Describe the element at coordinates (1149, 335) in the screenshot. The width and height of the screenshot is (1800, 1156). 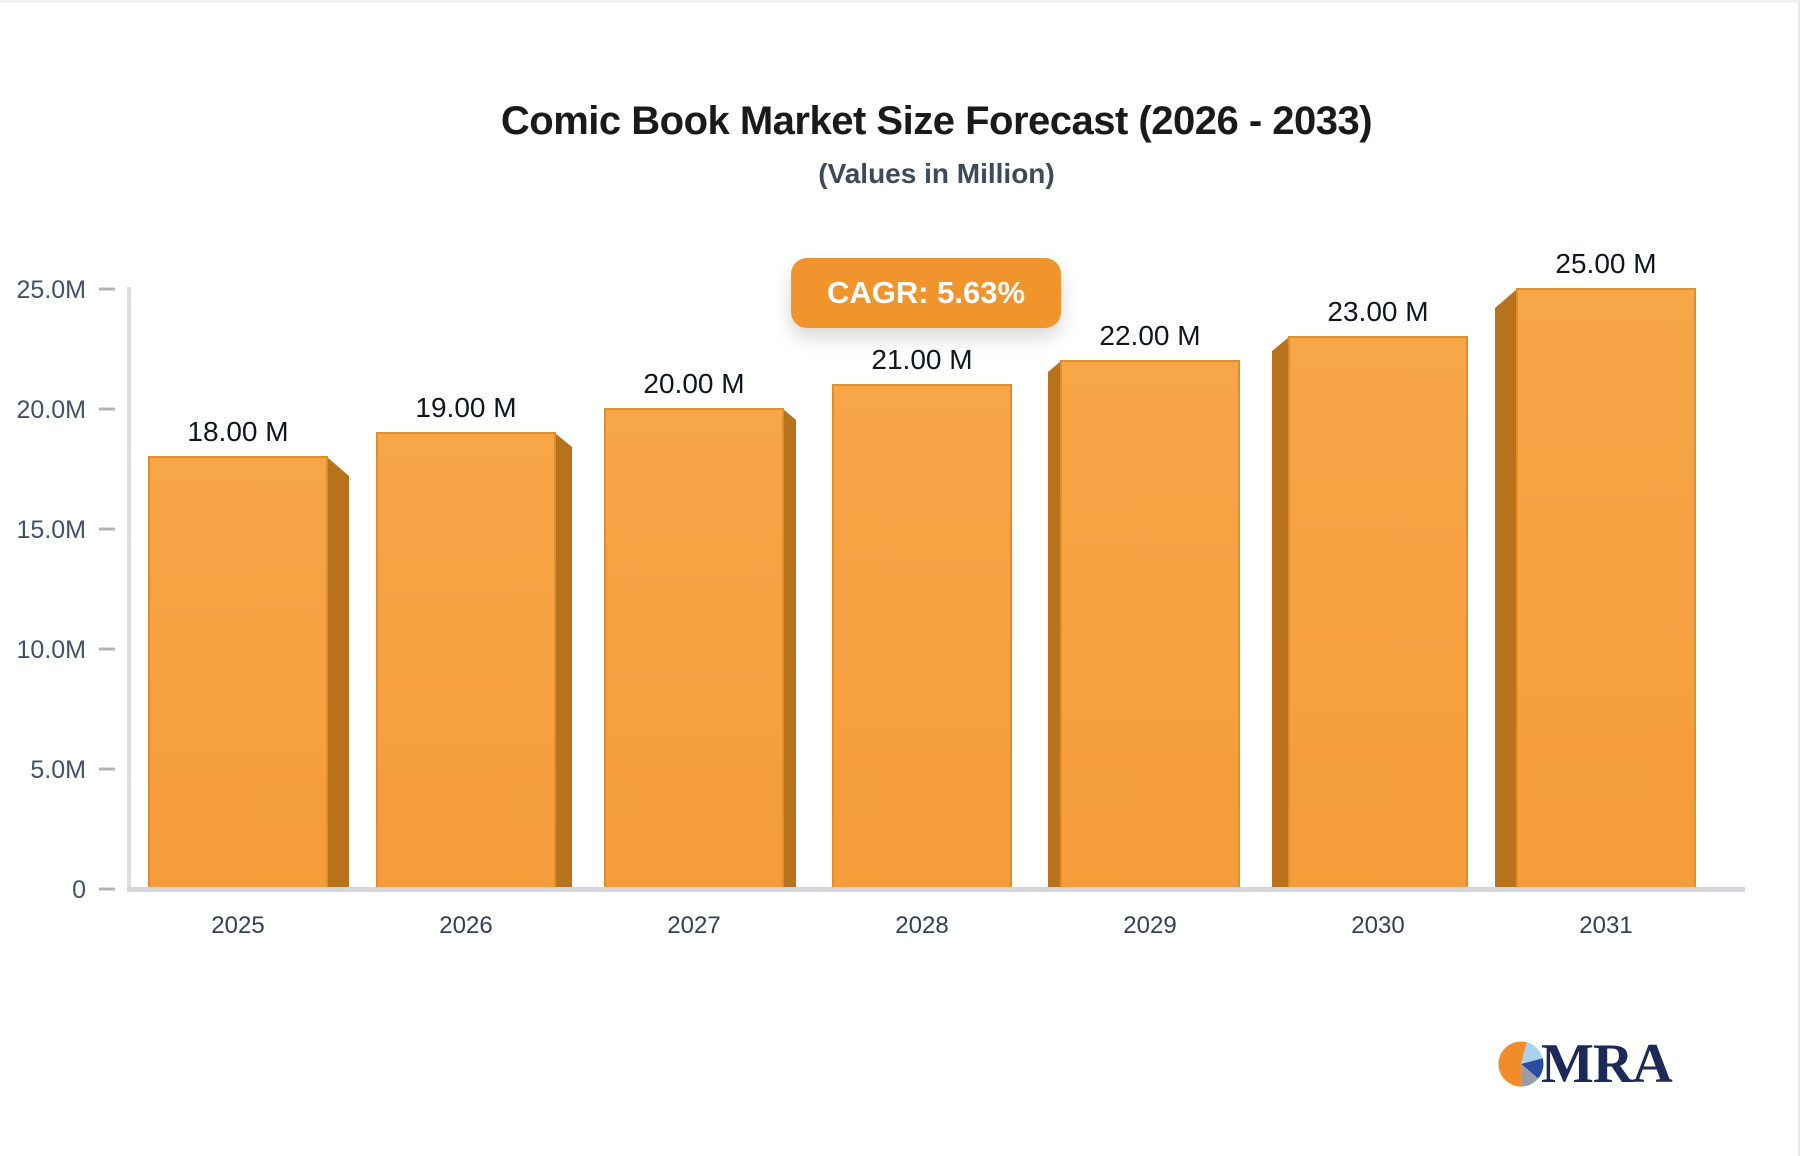
I see `bar-value-label: 22.00 M` at that location.